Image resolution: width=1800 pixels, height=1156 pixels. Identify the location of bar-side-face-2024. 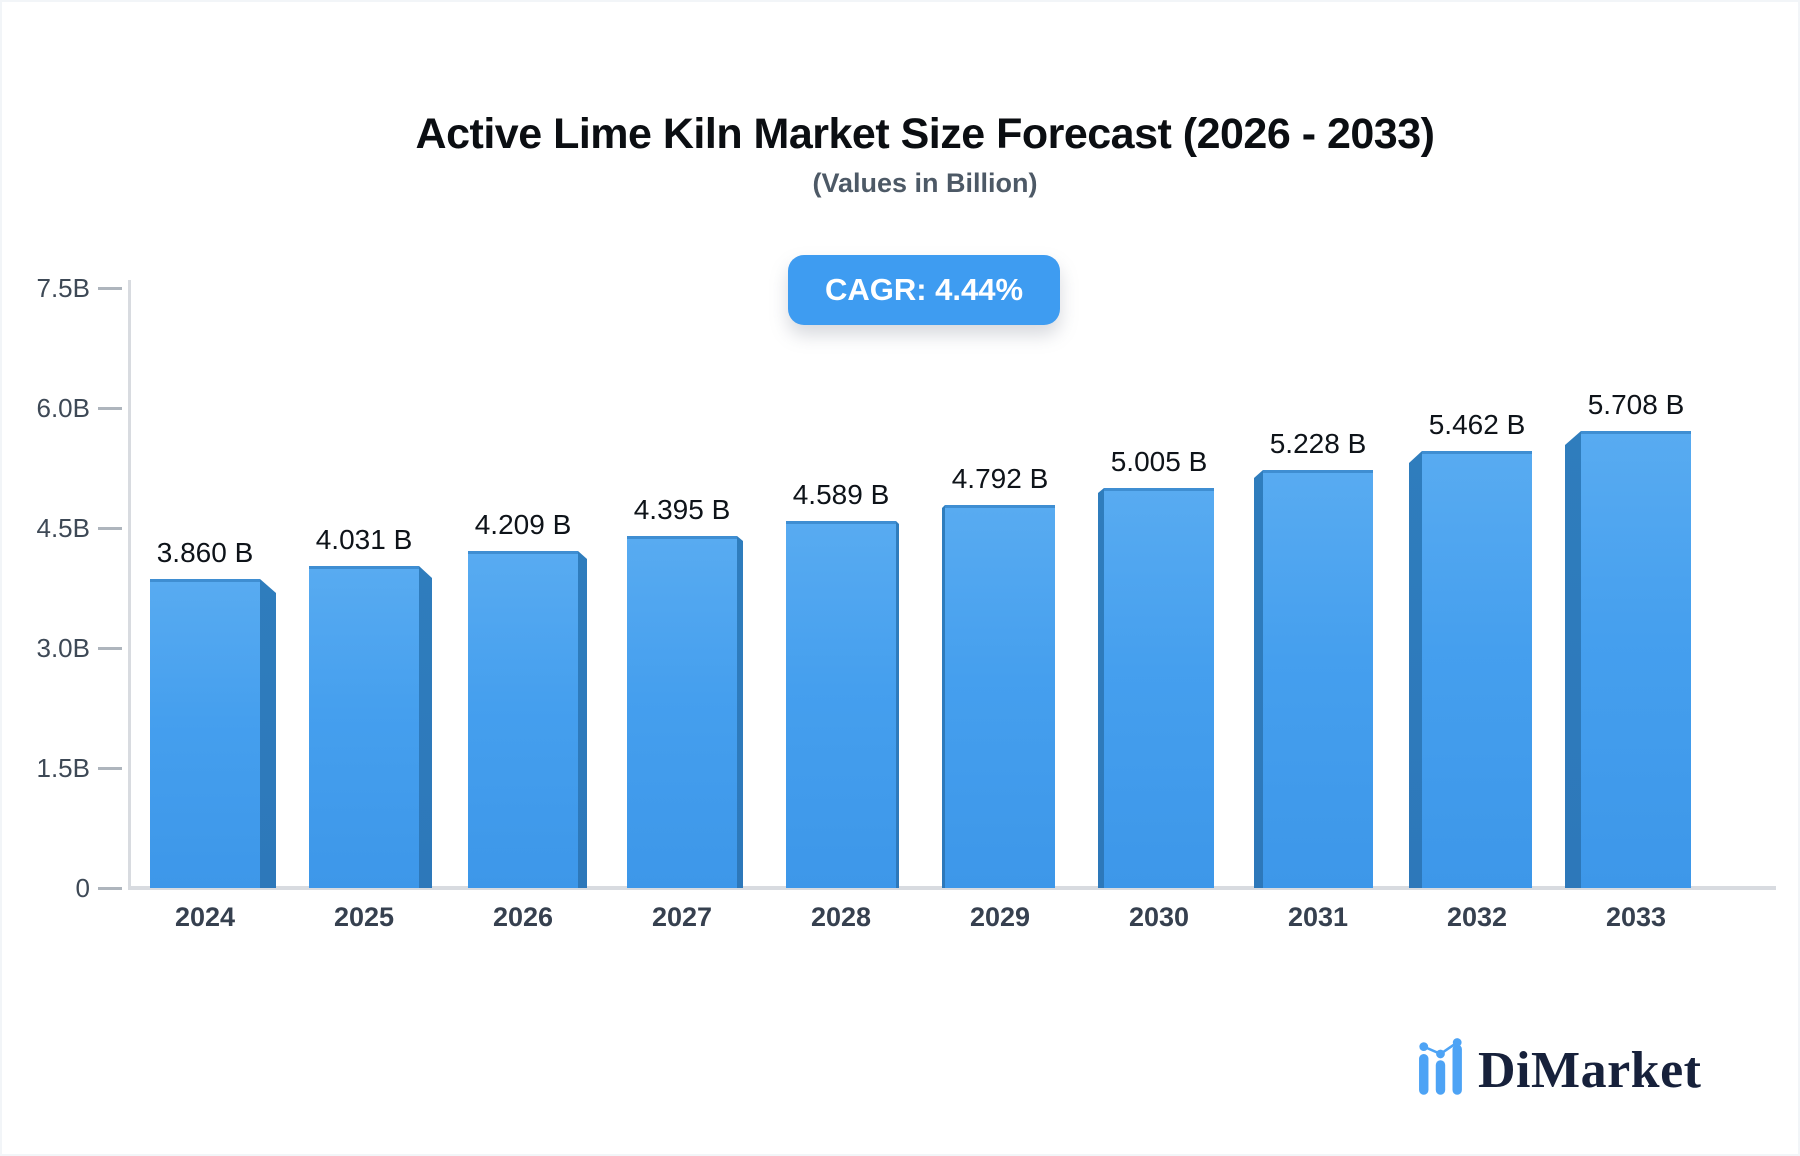
(268, 733).